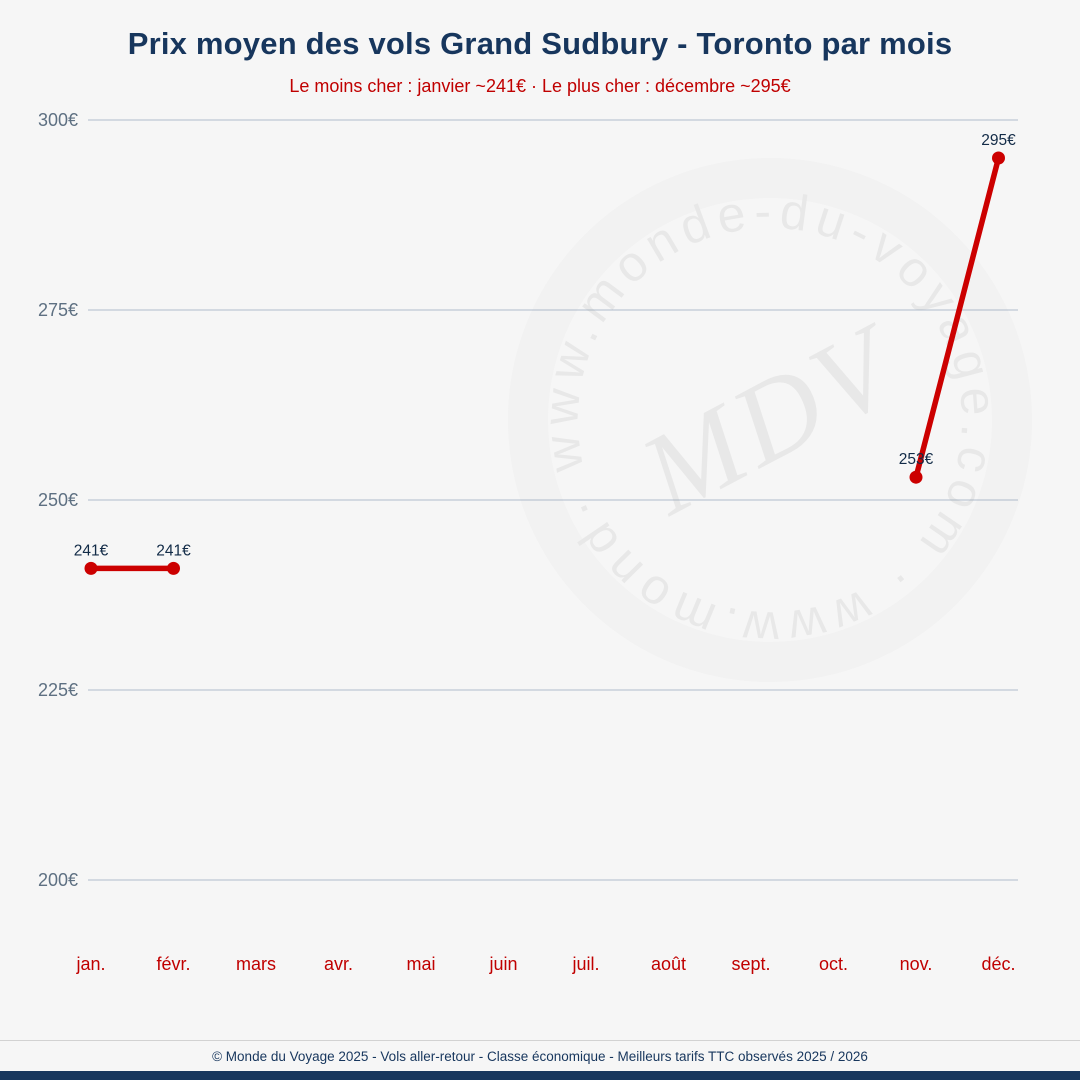 The height and width of the screenshot is (1080, 1080). I want to click on x-tick-label: juin, so click(502, 964).